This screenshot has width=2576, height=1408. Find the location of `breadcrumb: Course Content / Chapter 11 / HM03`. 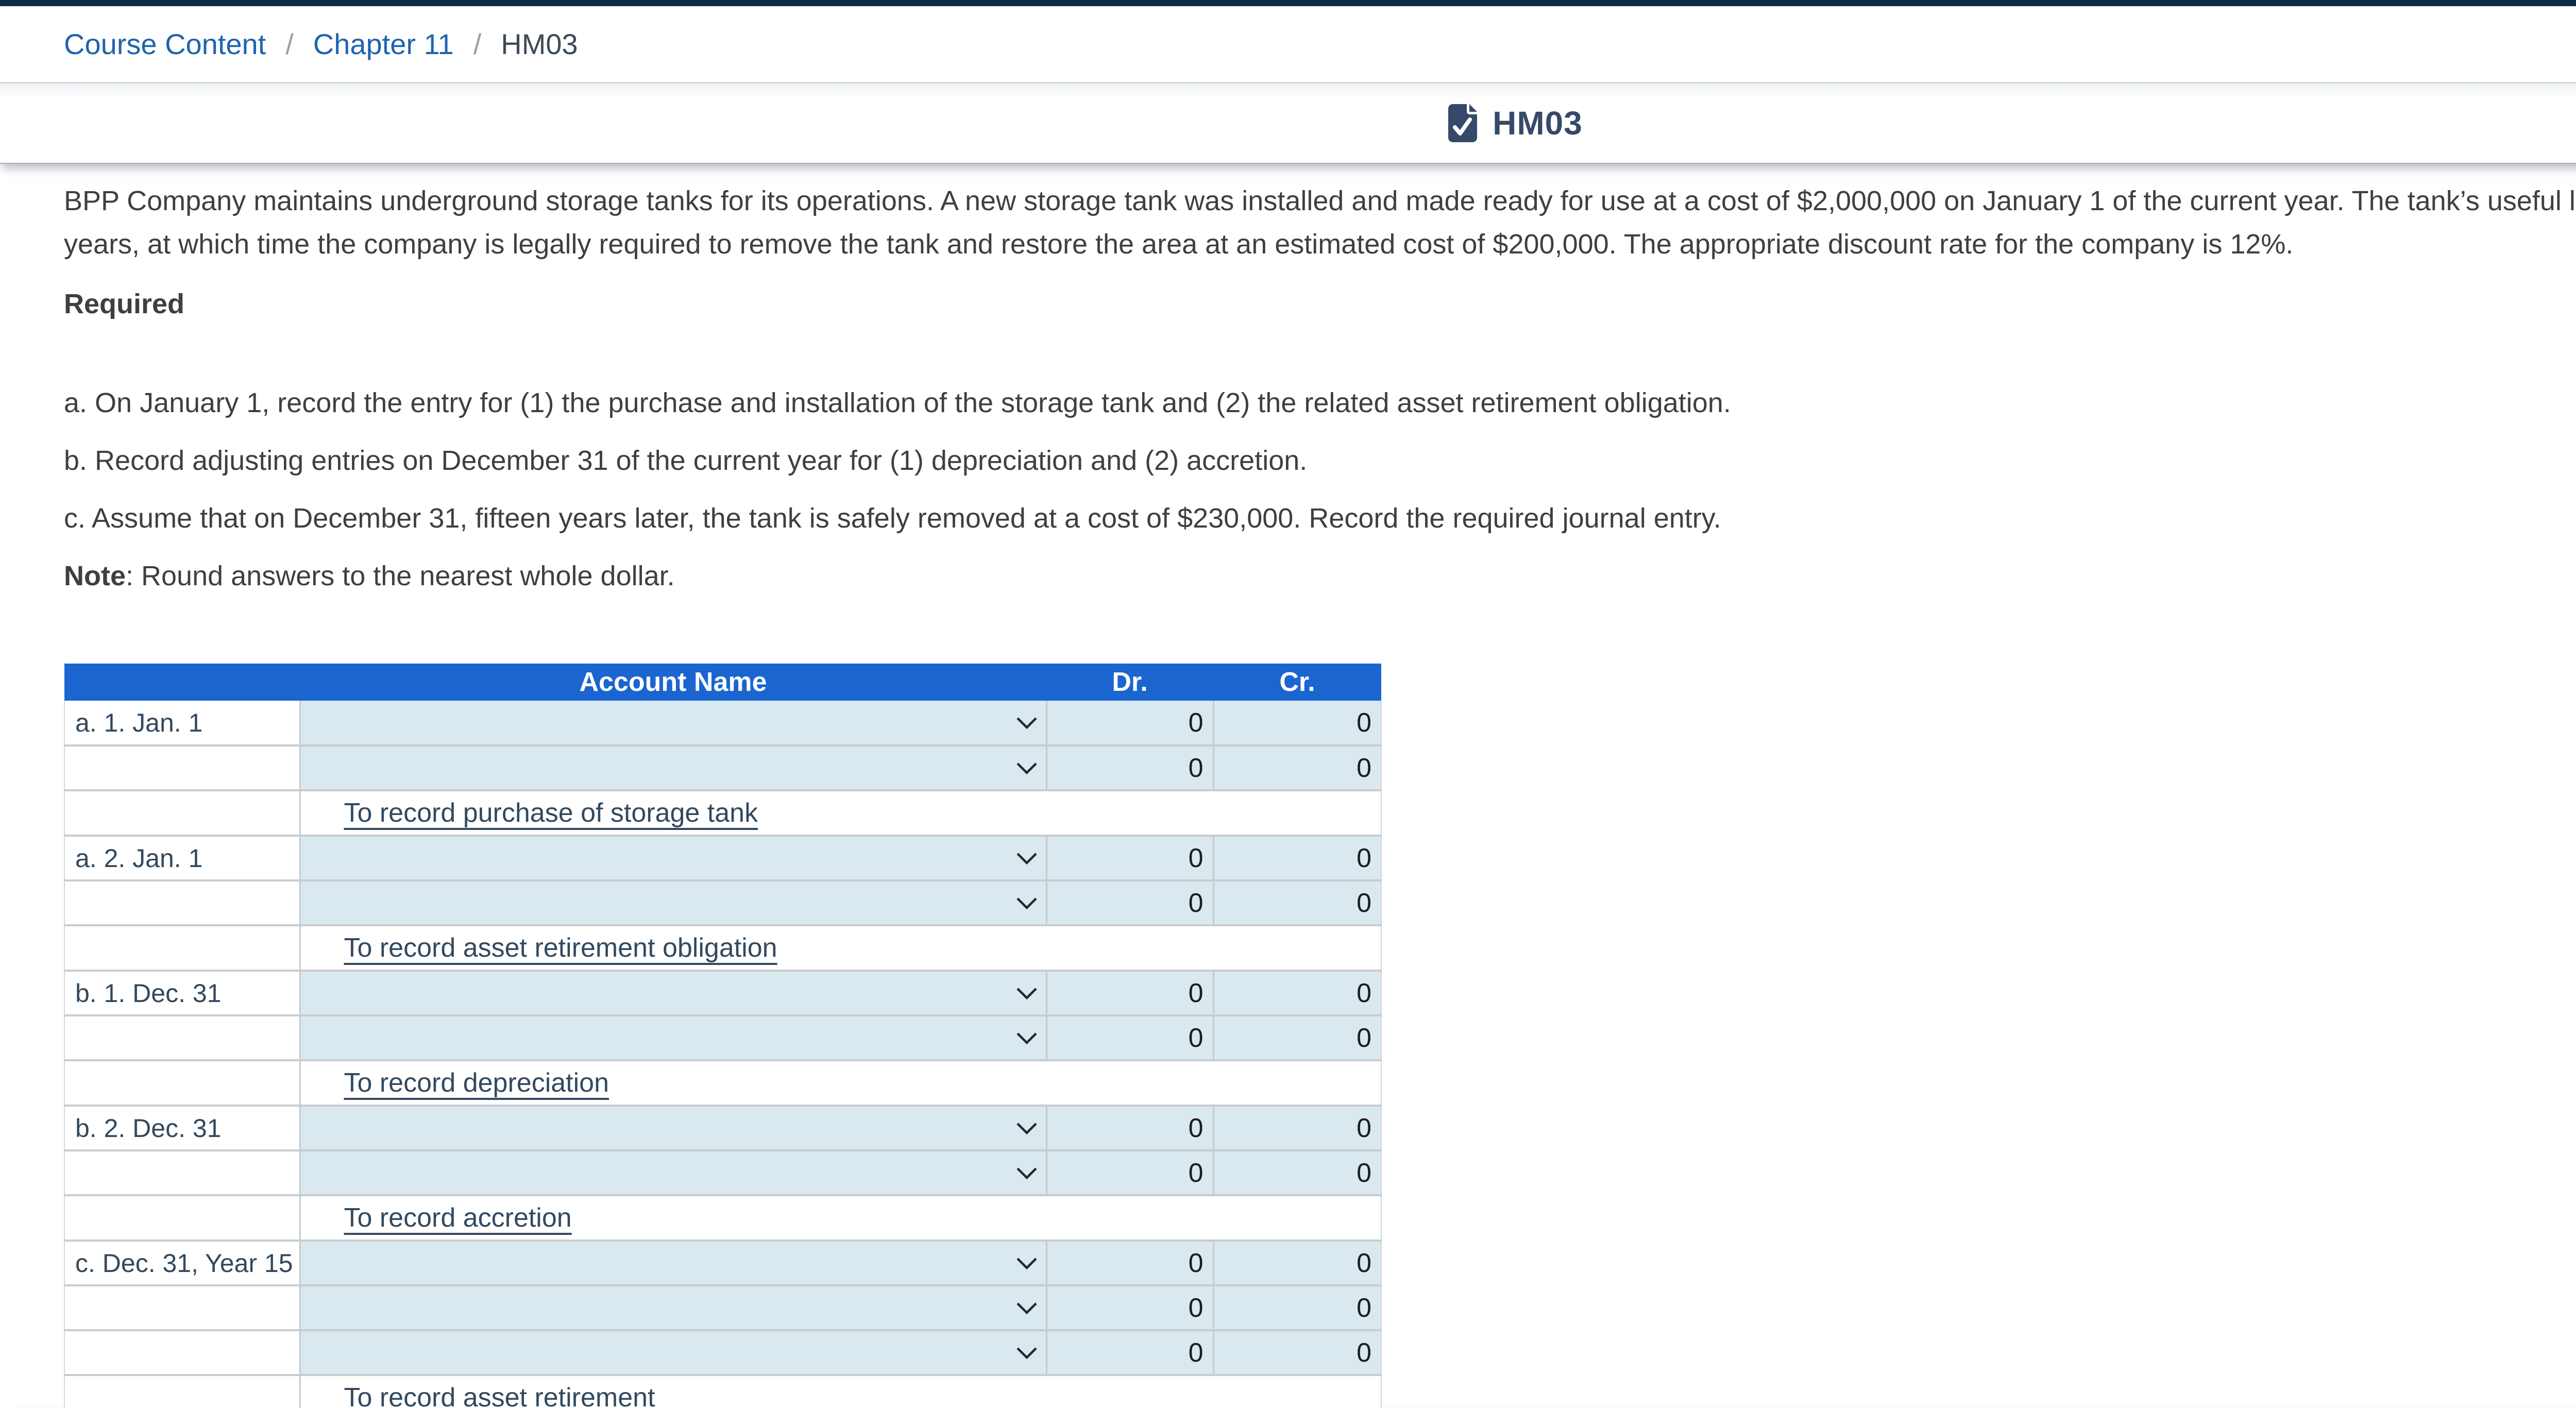

breadcrumb: Course Content / Chapter 11 / HM03 is located at coordinates (1288, 45).